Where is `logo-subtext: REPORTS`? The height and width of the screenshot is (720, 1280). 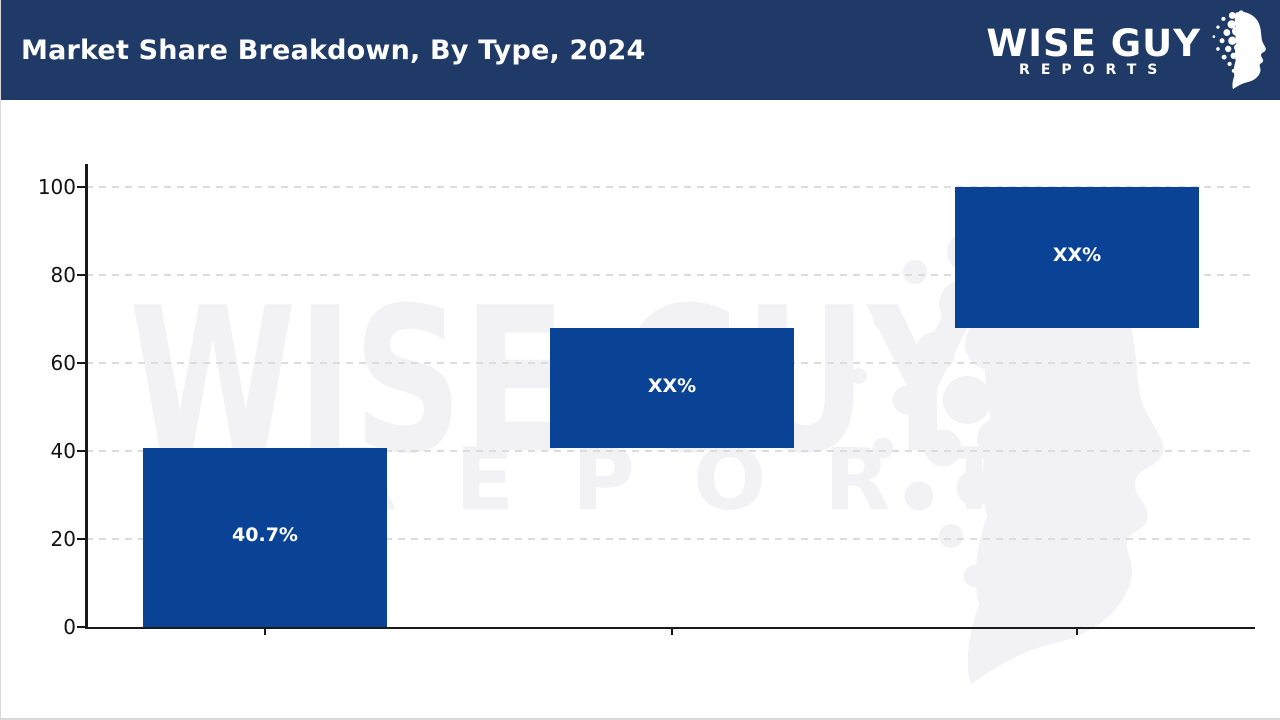
logo-subtext: REPORTS is located at coordinates (1094, 70).